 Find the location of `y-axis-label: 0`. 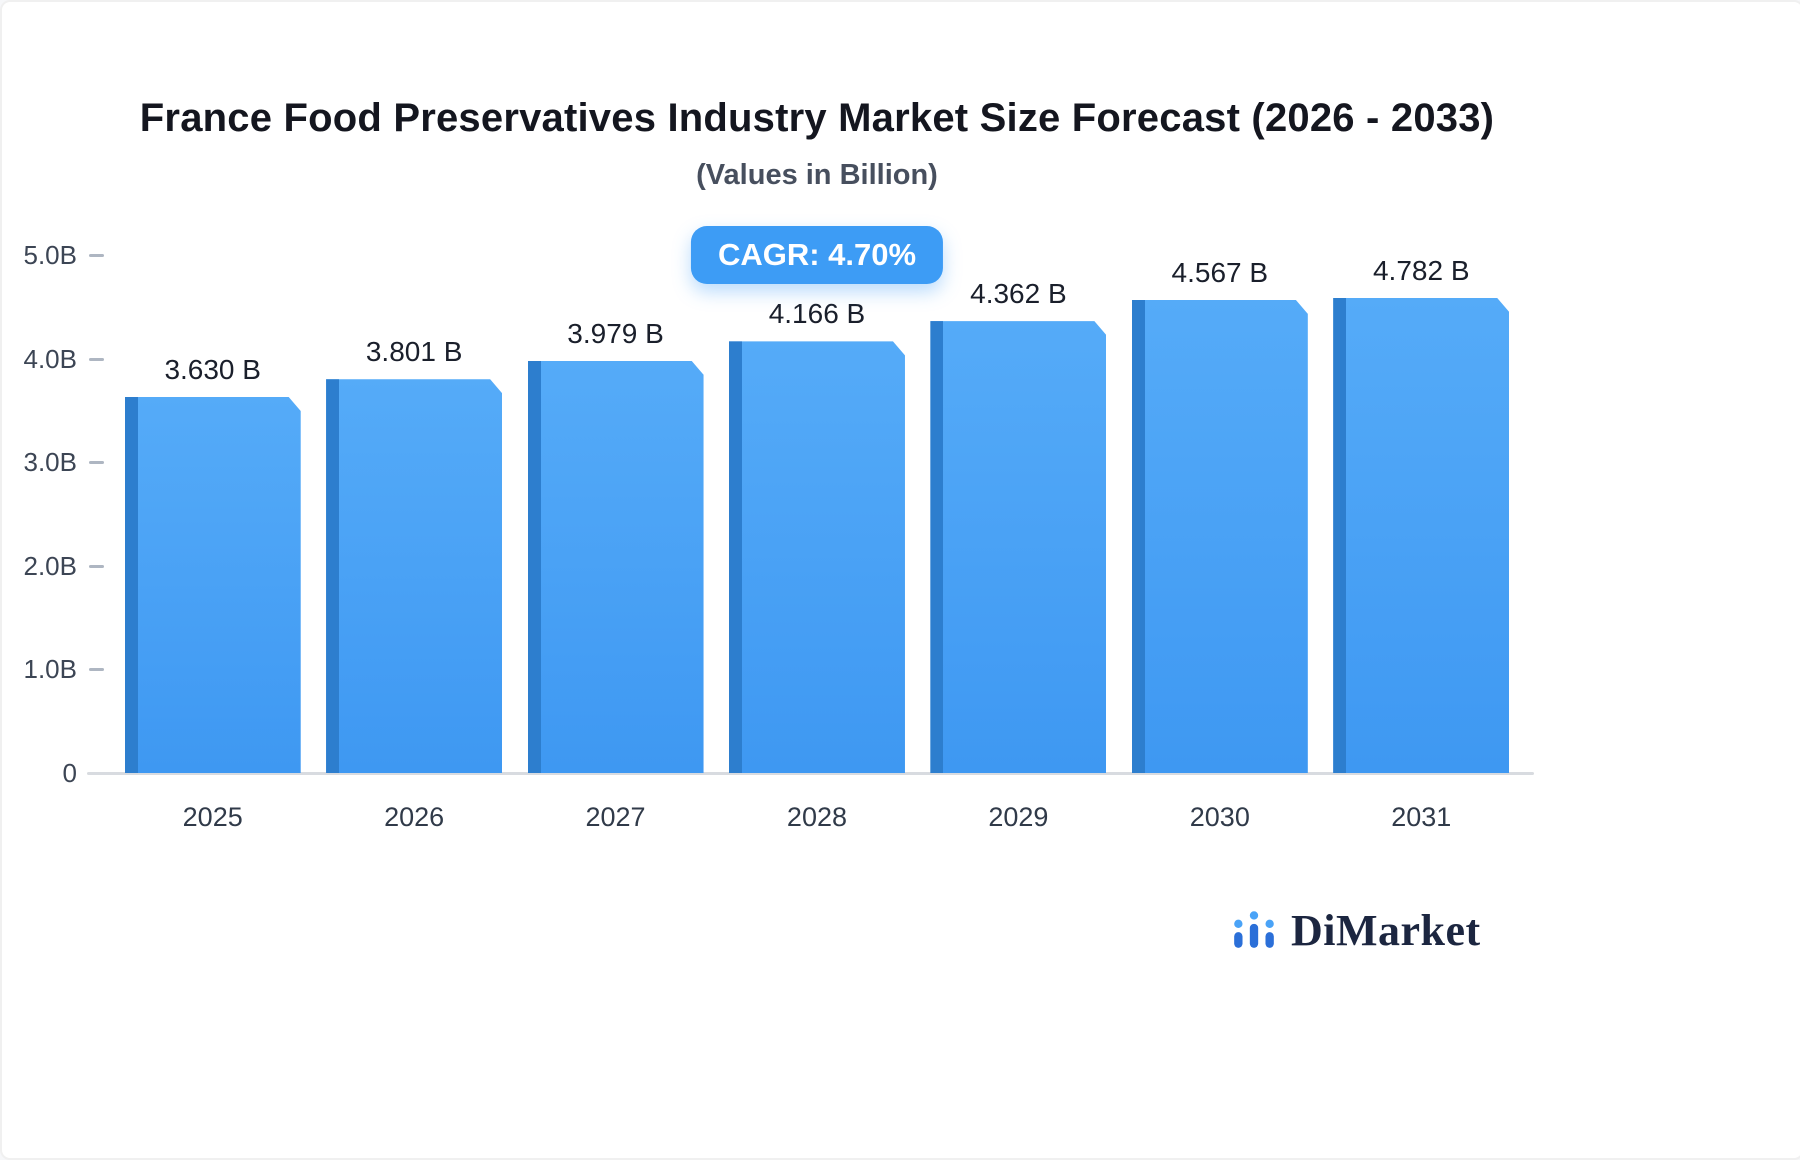

y-axis-label: 0 is located at coordinates (69, 773).